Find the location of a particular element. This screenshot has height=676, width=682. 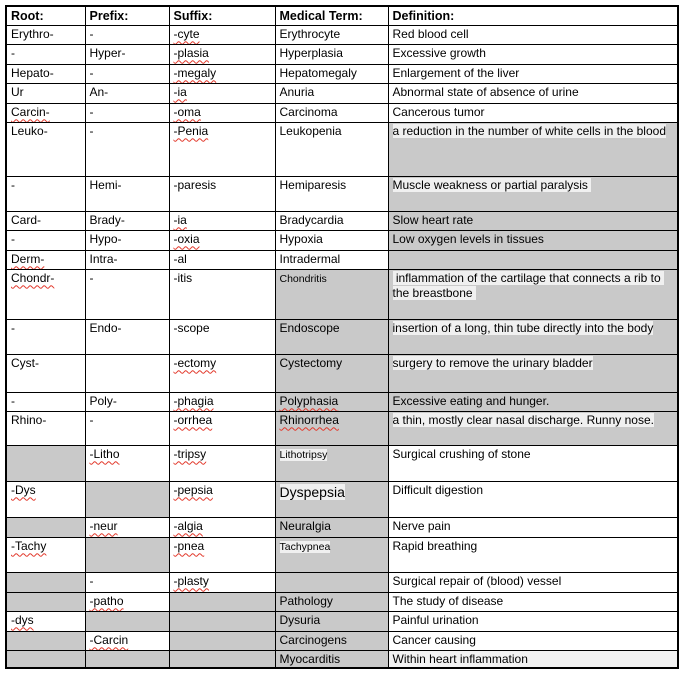

cell-text: Erythrocyte is located at coordinates (310, 33).